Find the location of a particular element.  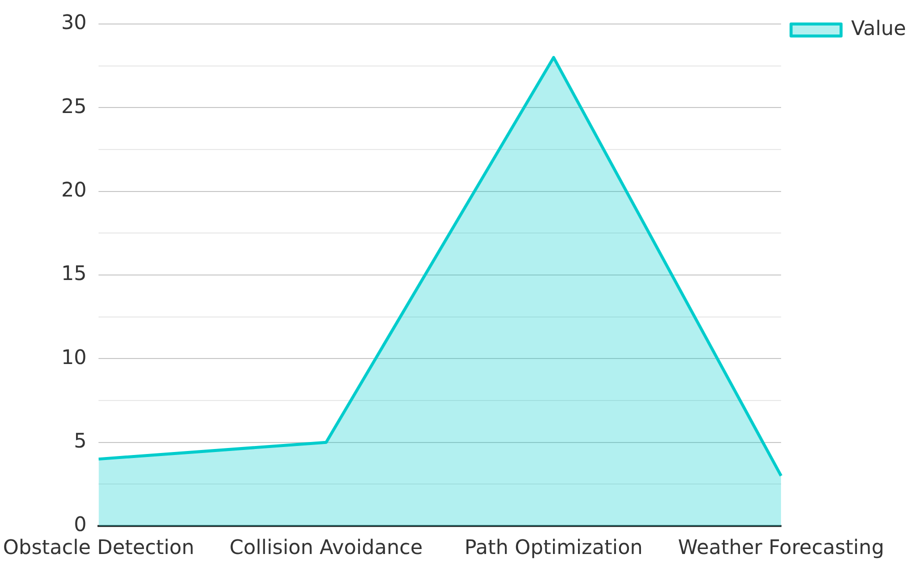

x-tick-label: Path Optimization is located at coordinates (553, 547).